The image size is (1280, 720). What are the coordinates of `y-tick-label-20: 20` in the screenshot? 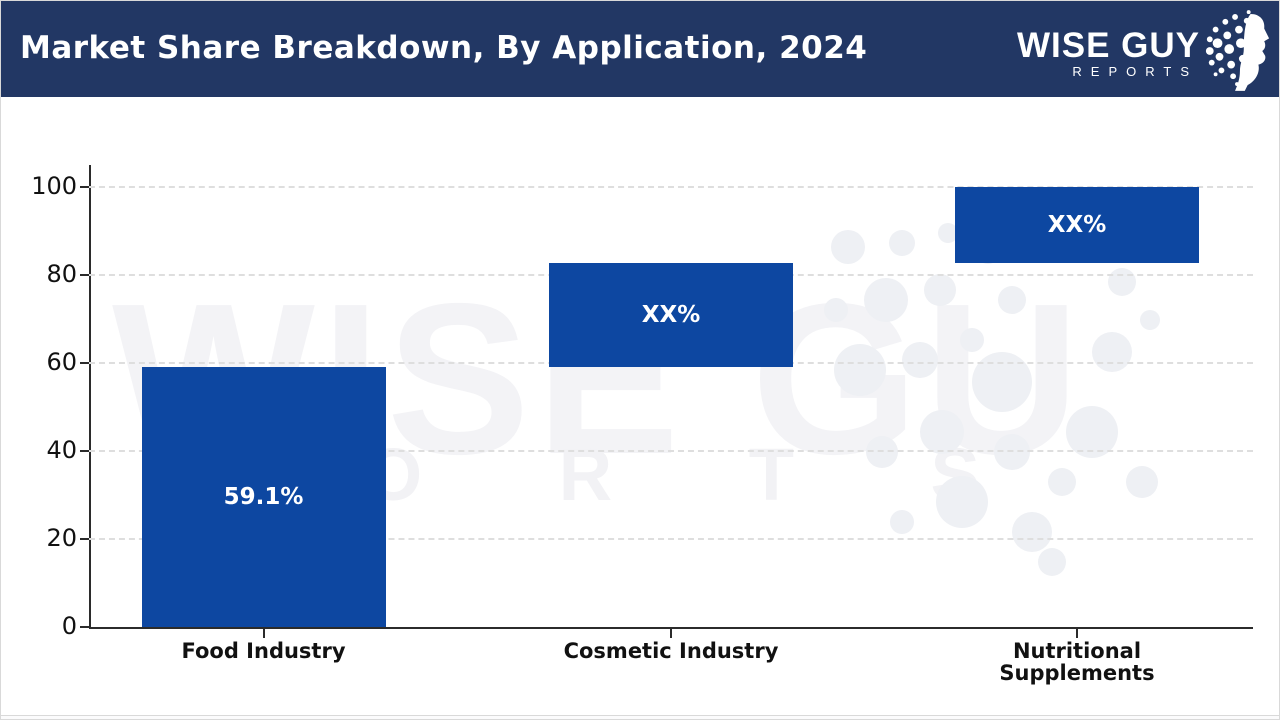 It's located at (61, 538).